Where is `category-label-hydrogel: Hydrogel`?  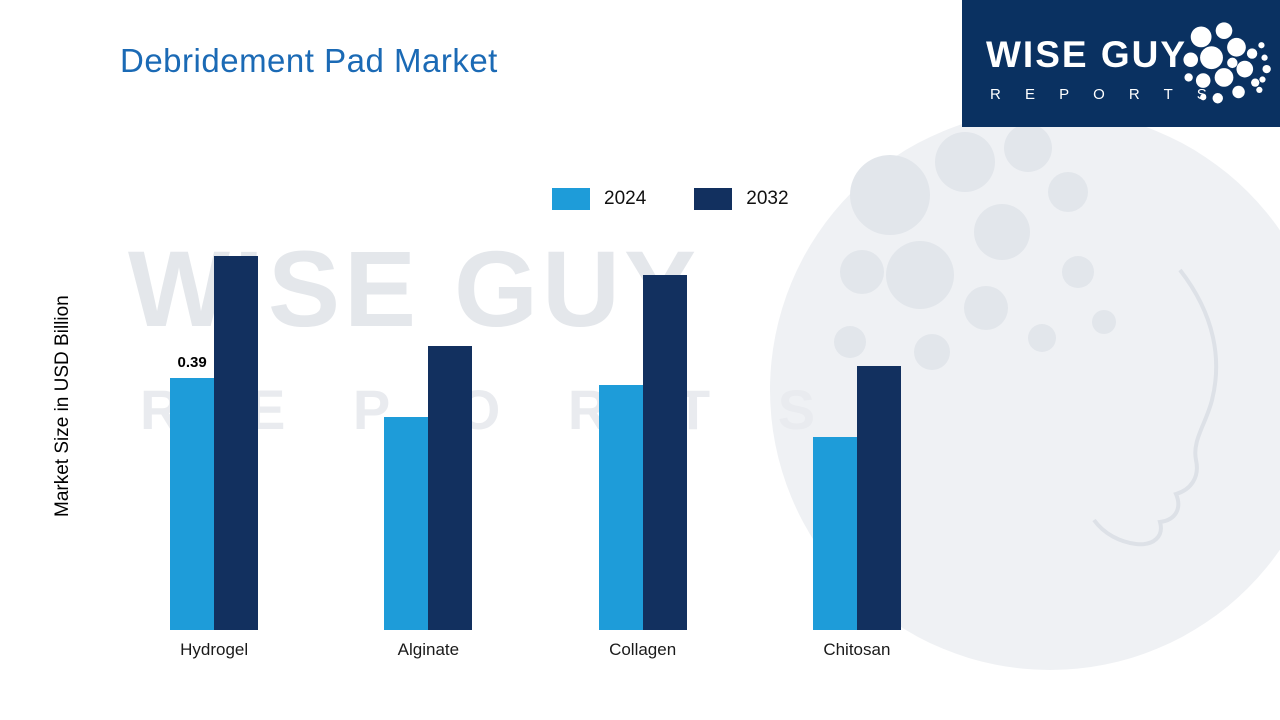 category-label-hydrogel: Hydrogel is located at coordinates (214, 649).